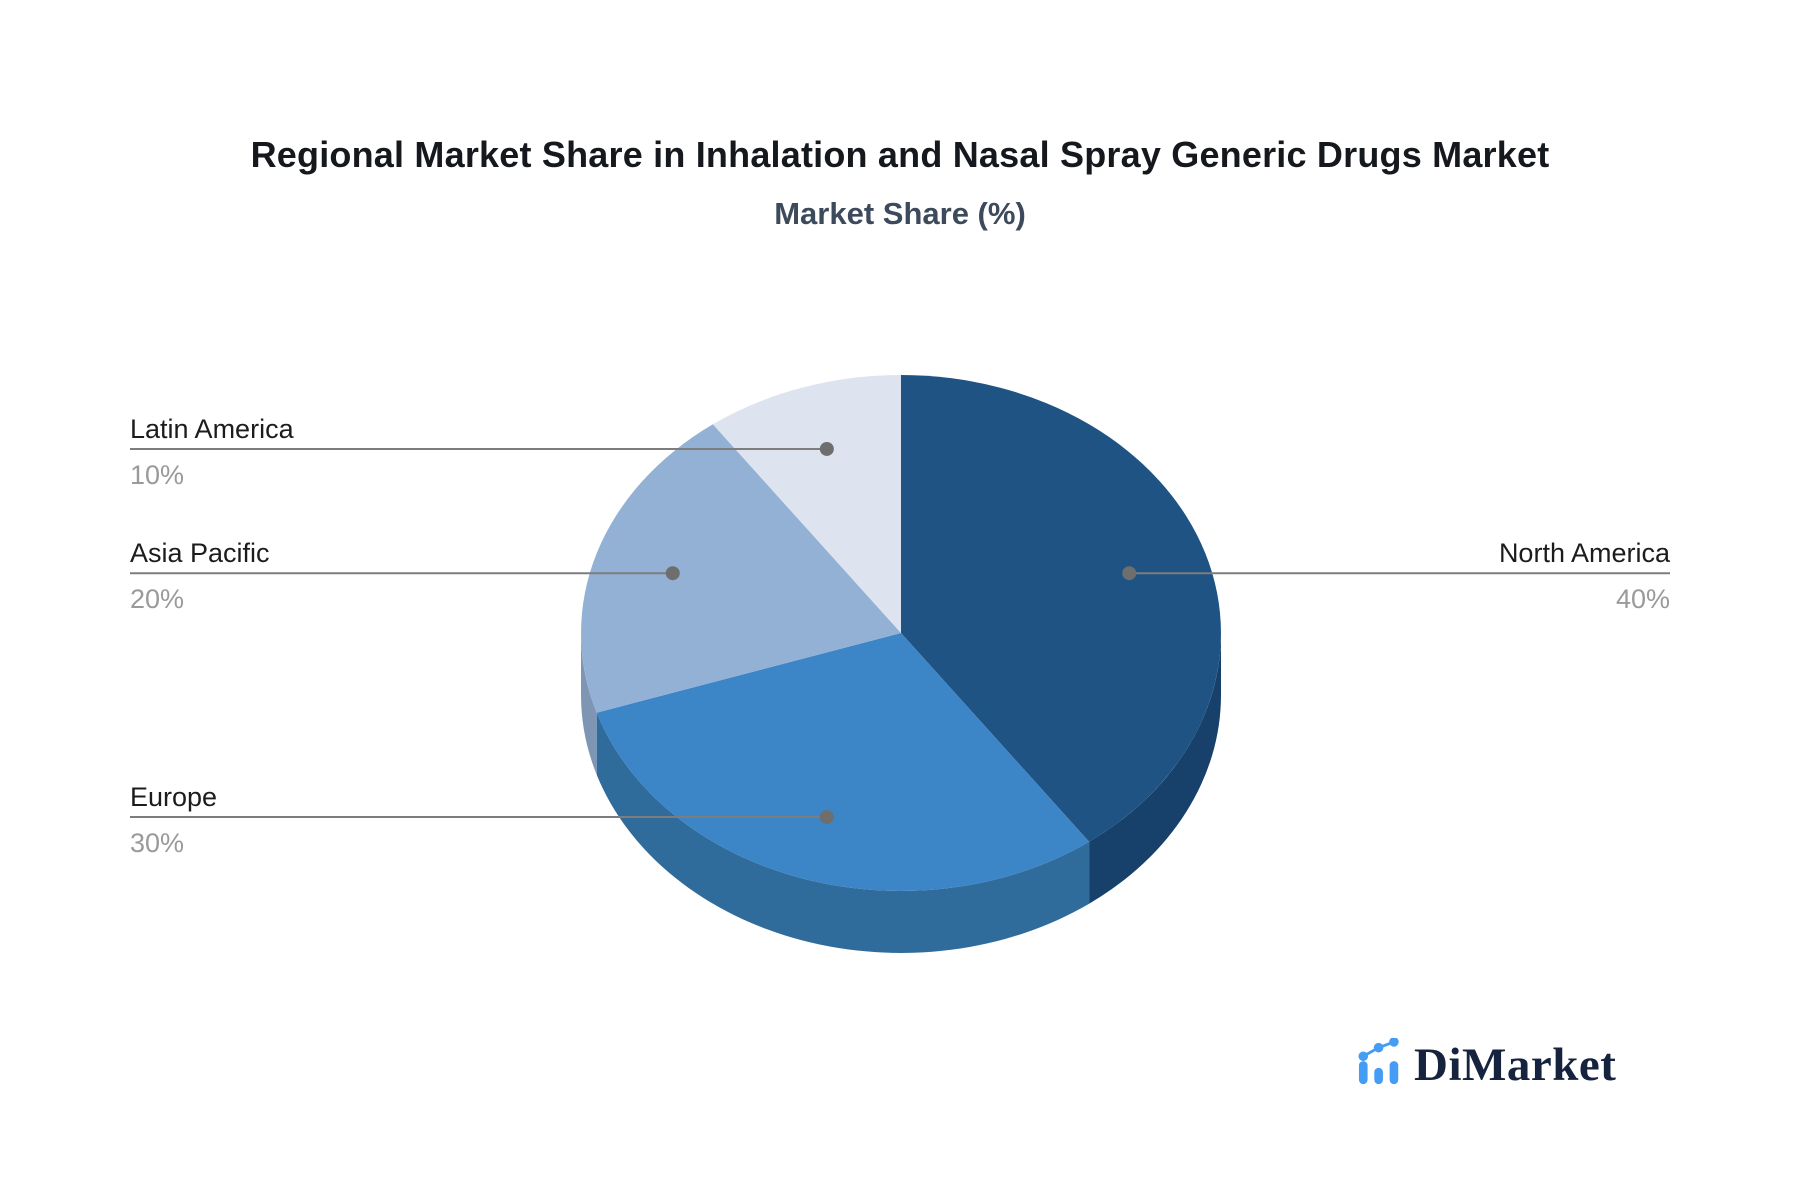  I want to click on percent-label: 10%, so click(157, 474).